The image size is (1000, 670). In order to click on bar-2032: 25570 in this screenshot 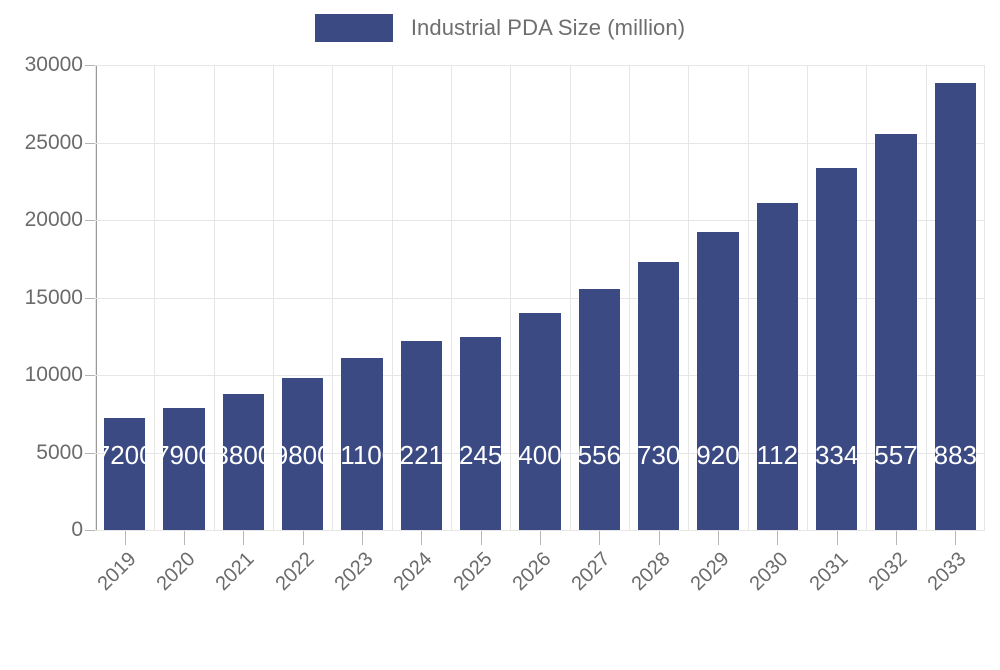, I will do `click(896, 297)`.